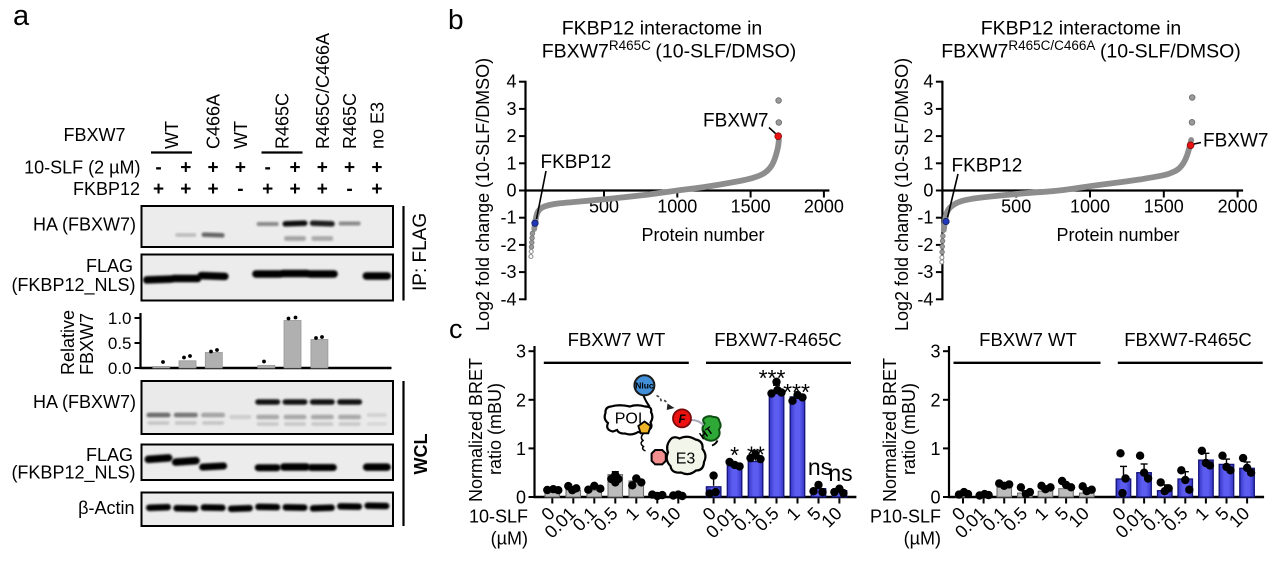 The image size is (1280, 564). What do you see at coordinates (702, 235) in the screenshot?
I see `svg-text: Protein number` at bounding box center [702, 235].